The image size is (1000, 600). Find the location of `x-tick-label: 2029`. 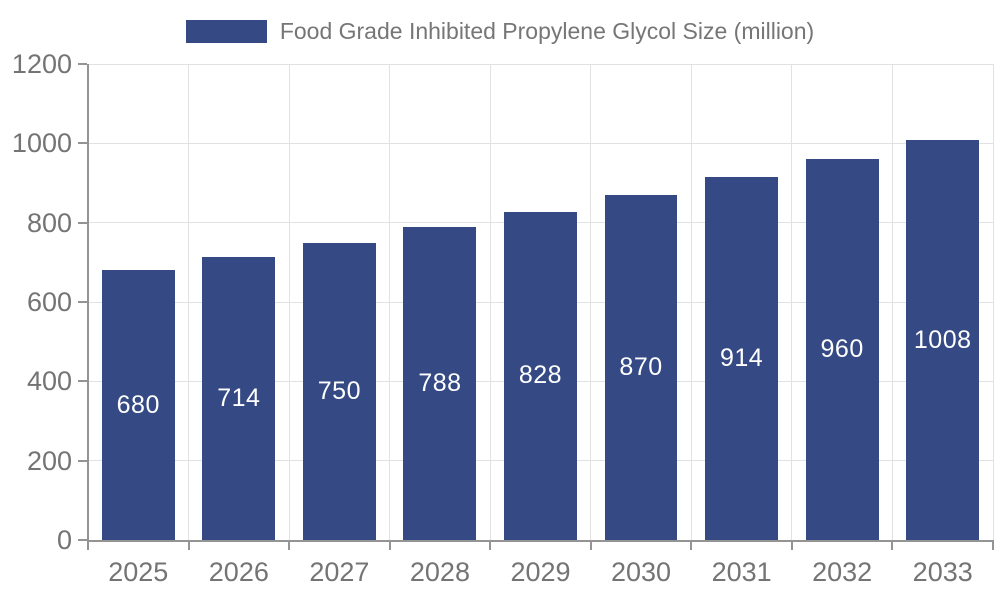

x-tick-label: 2029 is located at coordinates (540, 572).